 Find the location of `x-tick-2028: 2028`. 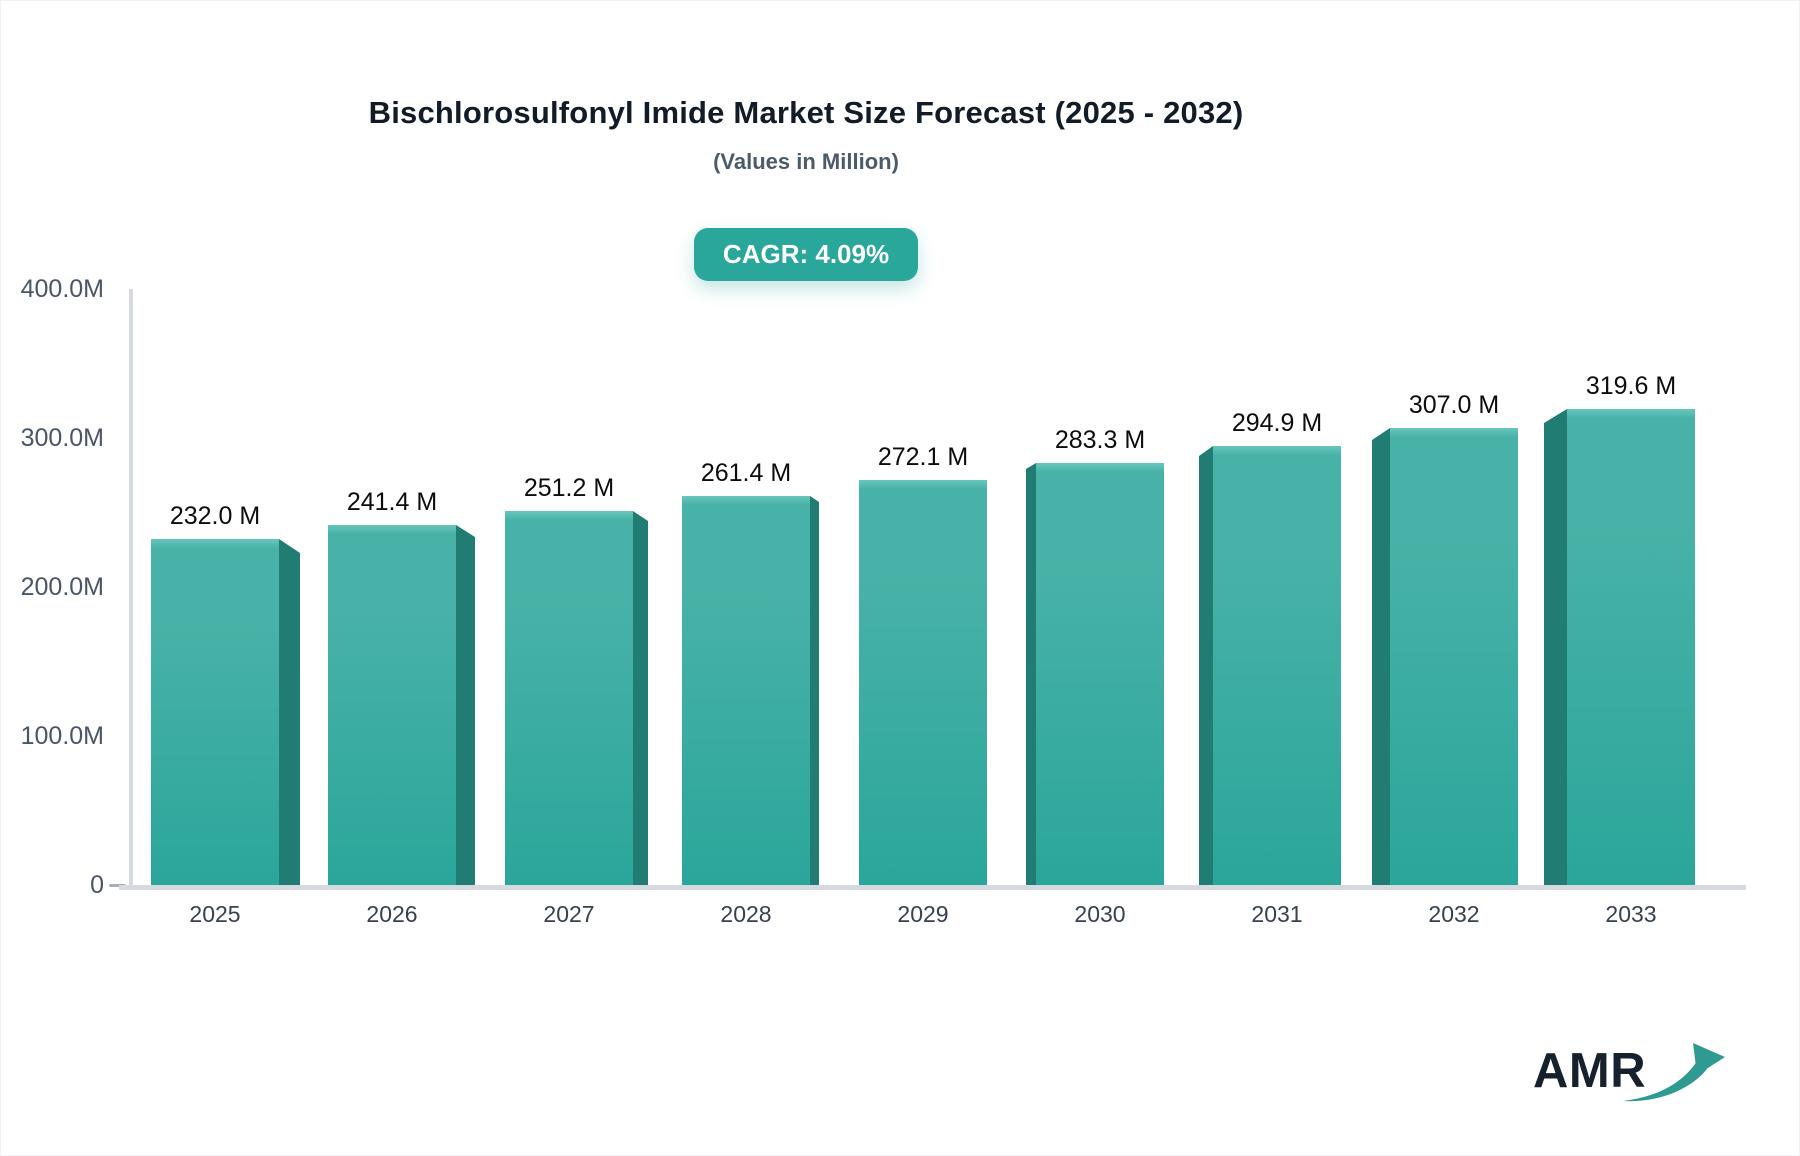

x-tick-2028: 2028 is located at coordinates (746, 914).